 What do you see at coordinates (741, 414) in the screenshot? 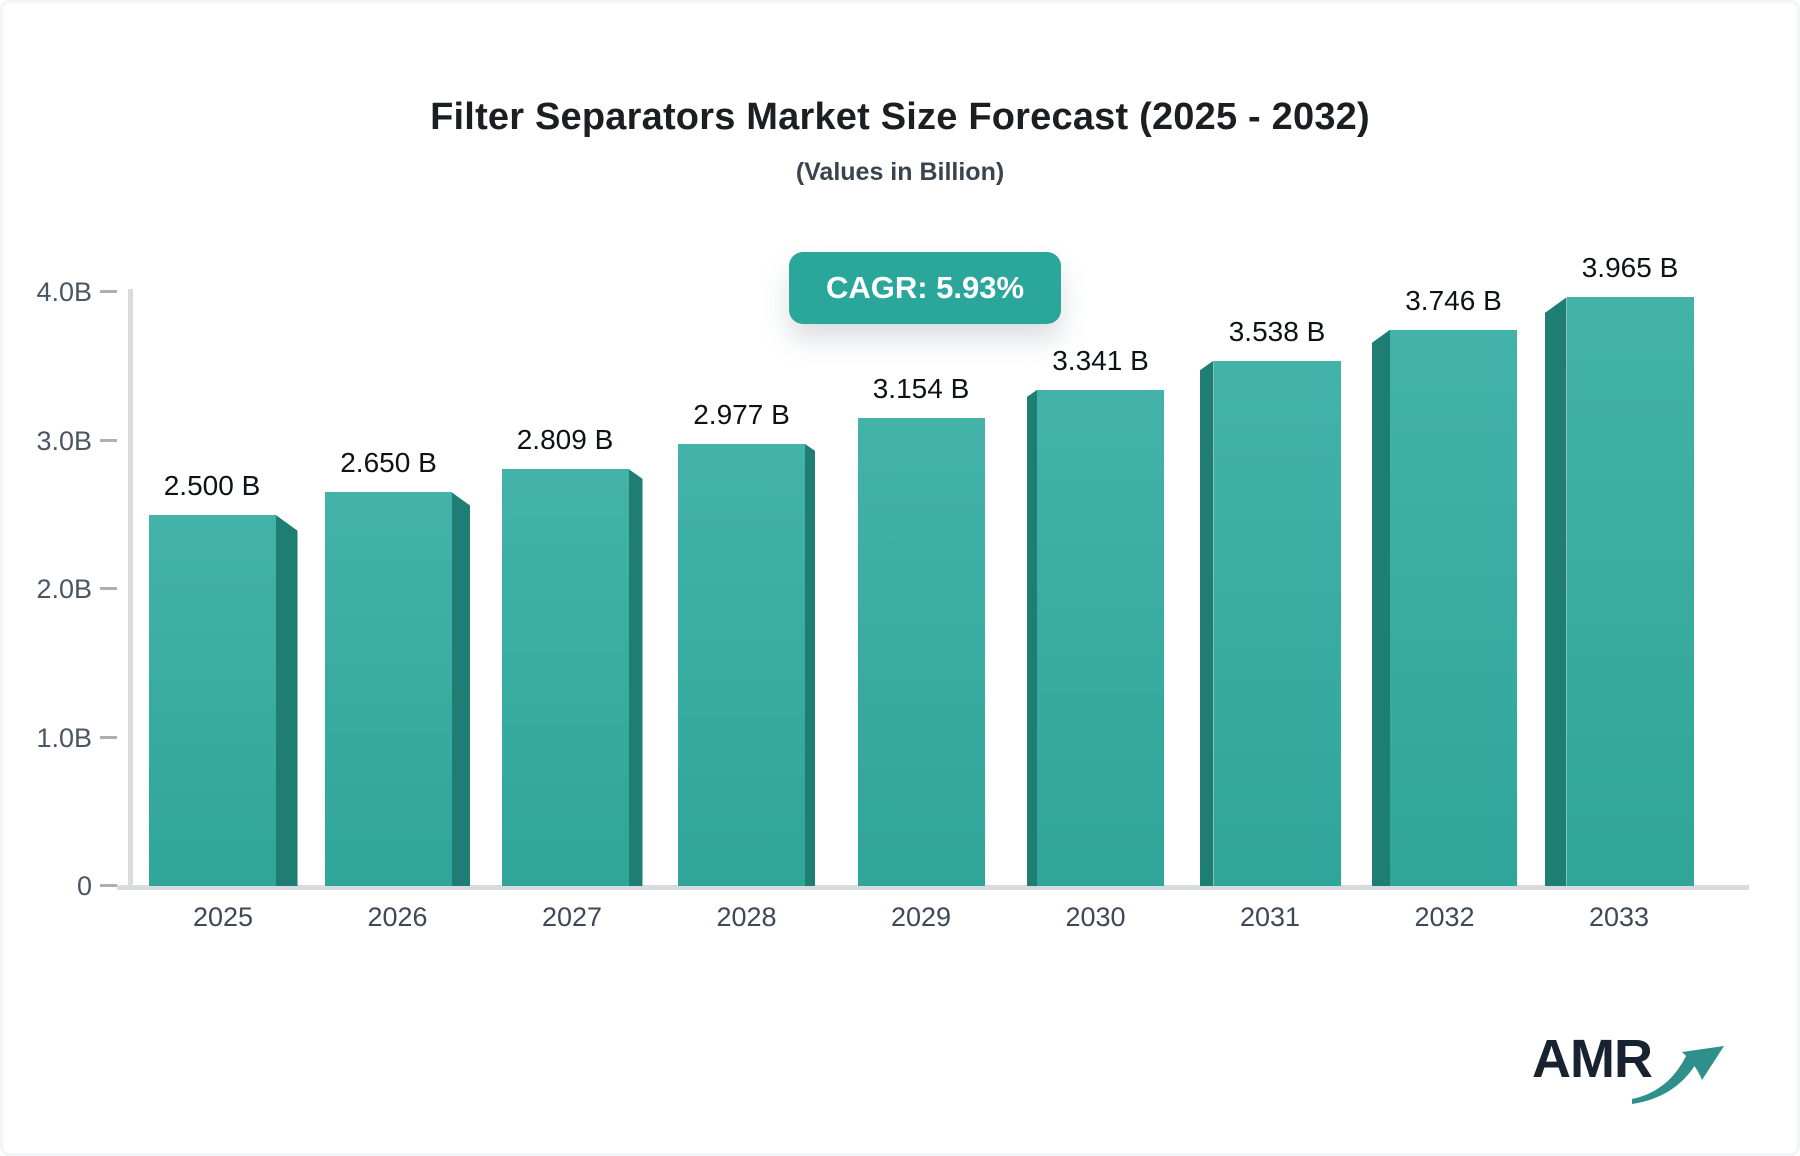
I see `bar-value-label: 2.977 B` at bounding box center [741, 414].